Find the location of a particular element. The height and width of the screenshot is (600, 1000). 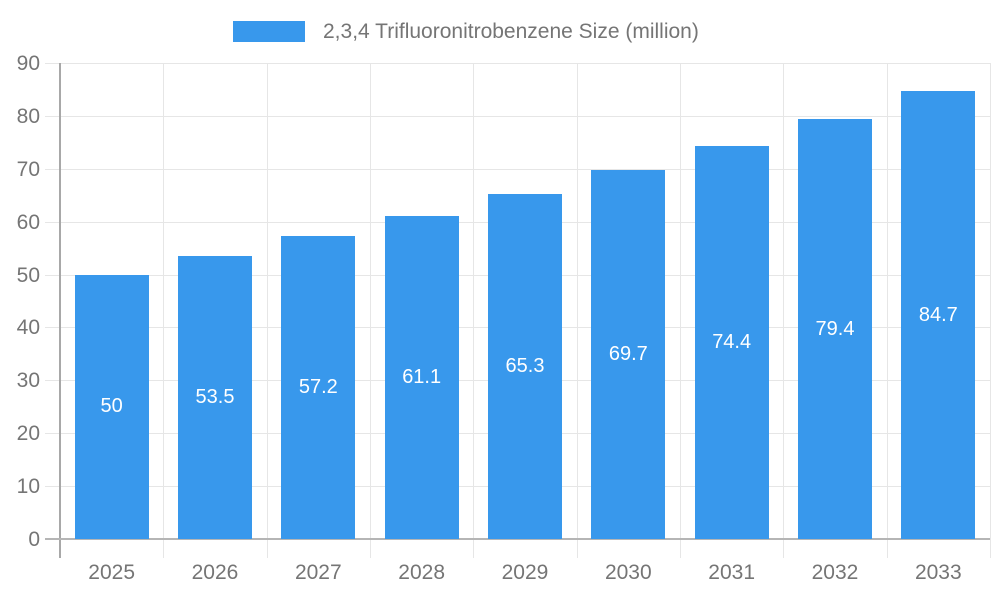

bar-value-label: 50 is located at coordinates (111, 406).